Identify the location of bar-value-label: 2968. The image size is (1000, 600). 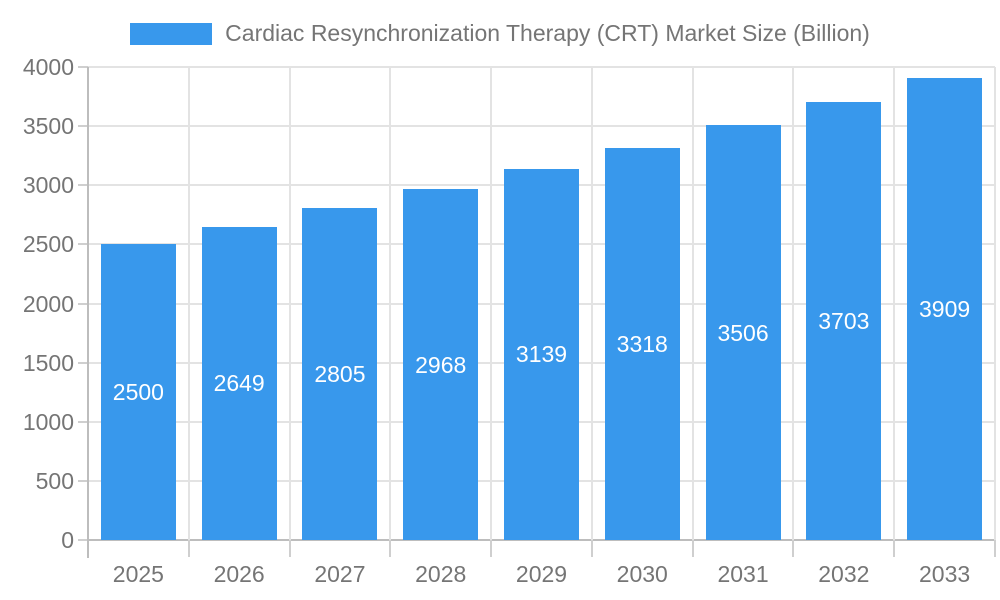
(441, 364).